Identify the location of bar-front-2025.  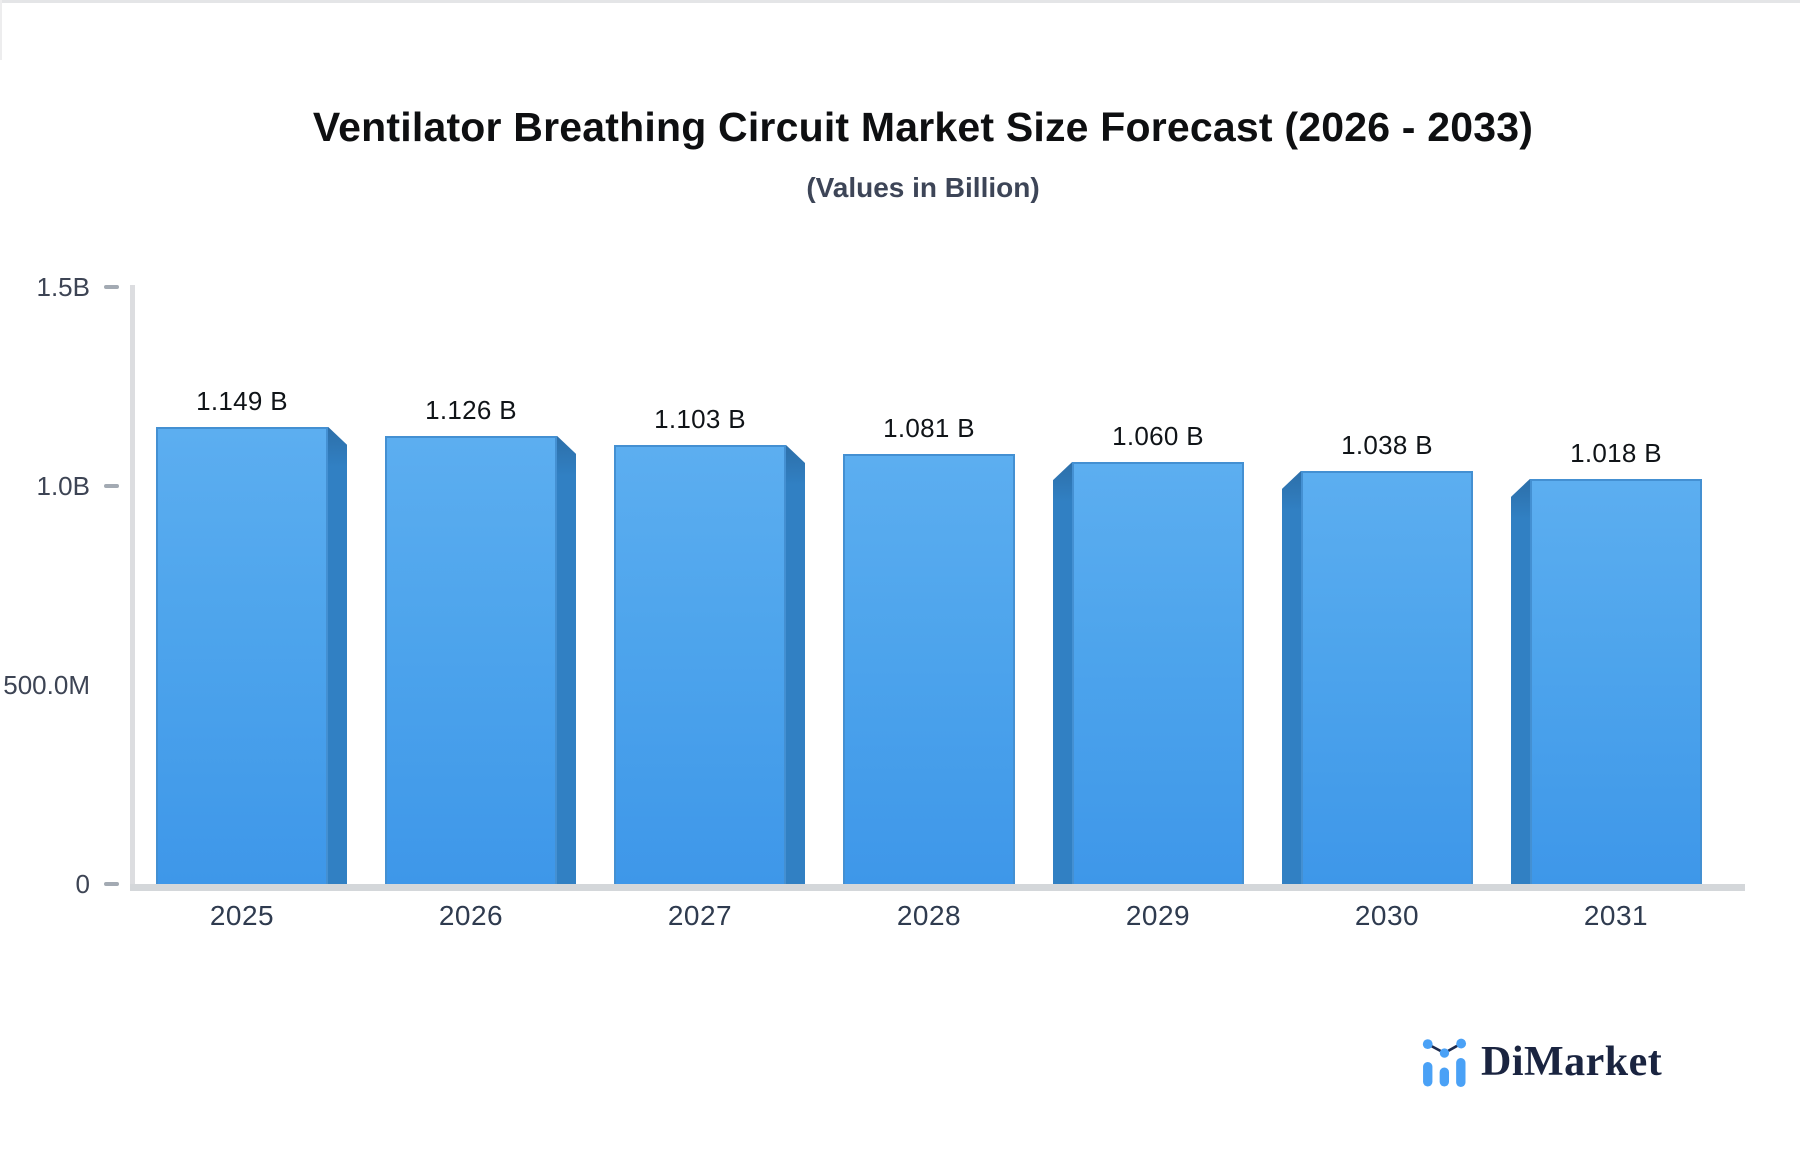
(242, 655).